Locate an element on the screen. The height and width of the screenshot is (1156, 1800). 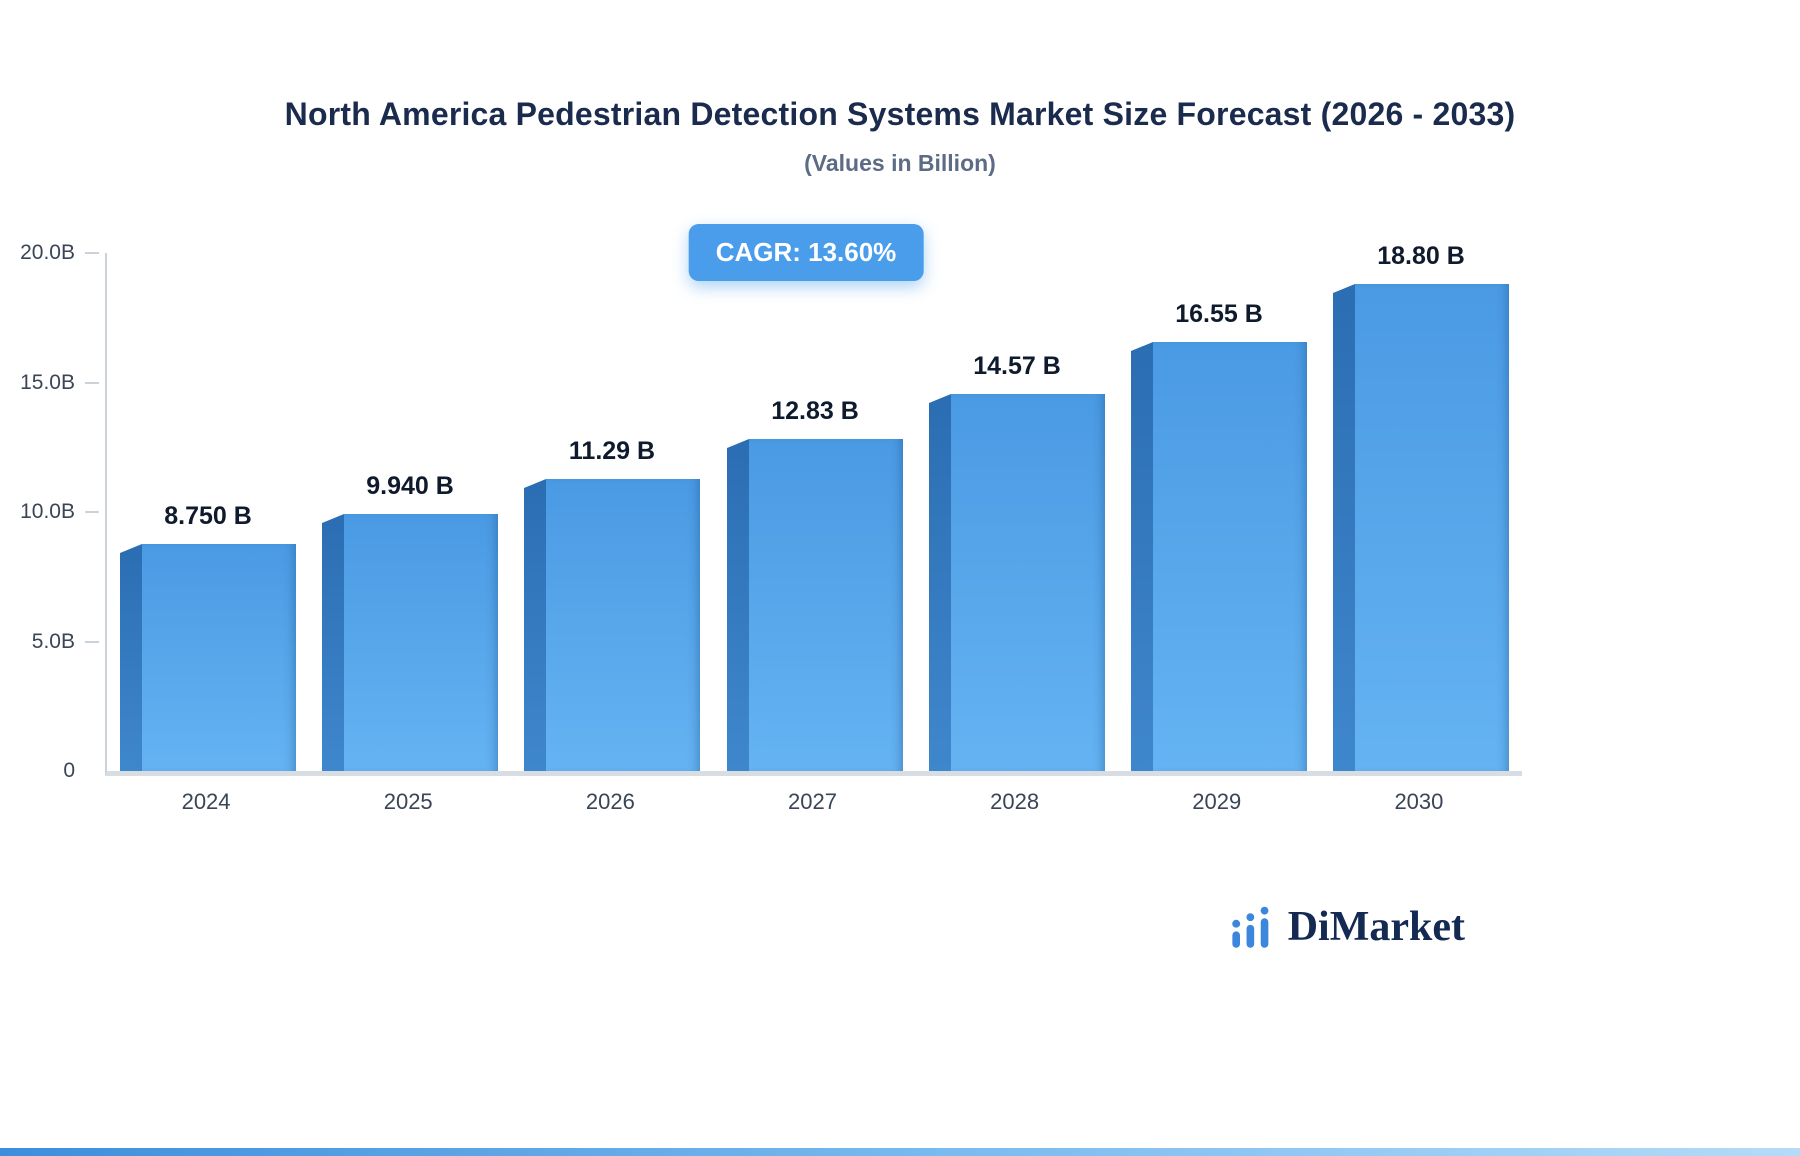
x-tick-label: 2025 is located at coordinates (408, 801).